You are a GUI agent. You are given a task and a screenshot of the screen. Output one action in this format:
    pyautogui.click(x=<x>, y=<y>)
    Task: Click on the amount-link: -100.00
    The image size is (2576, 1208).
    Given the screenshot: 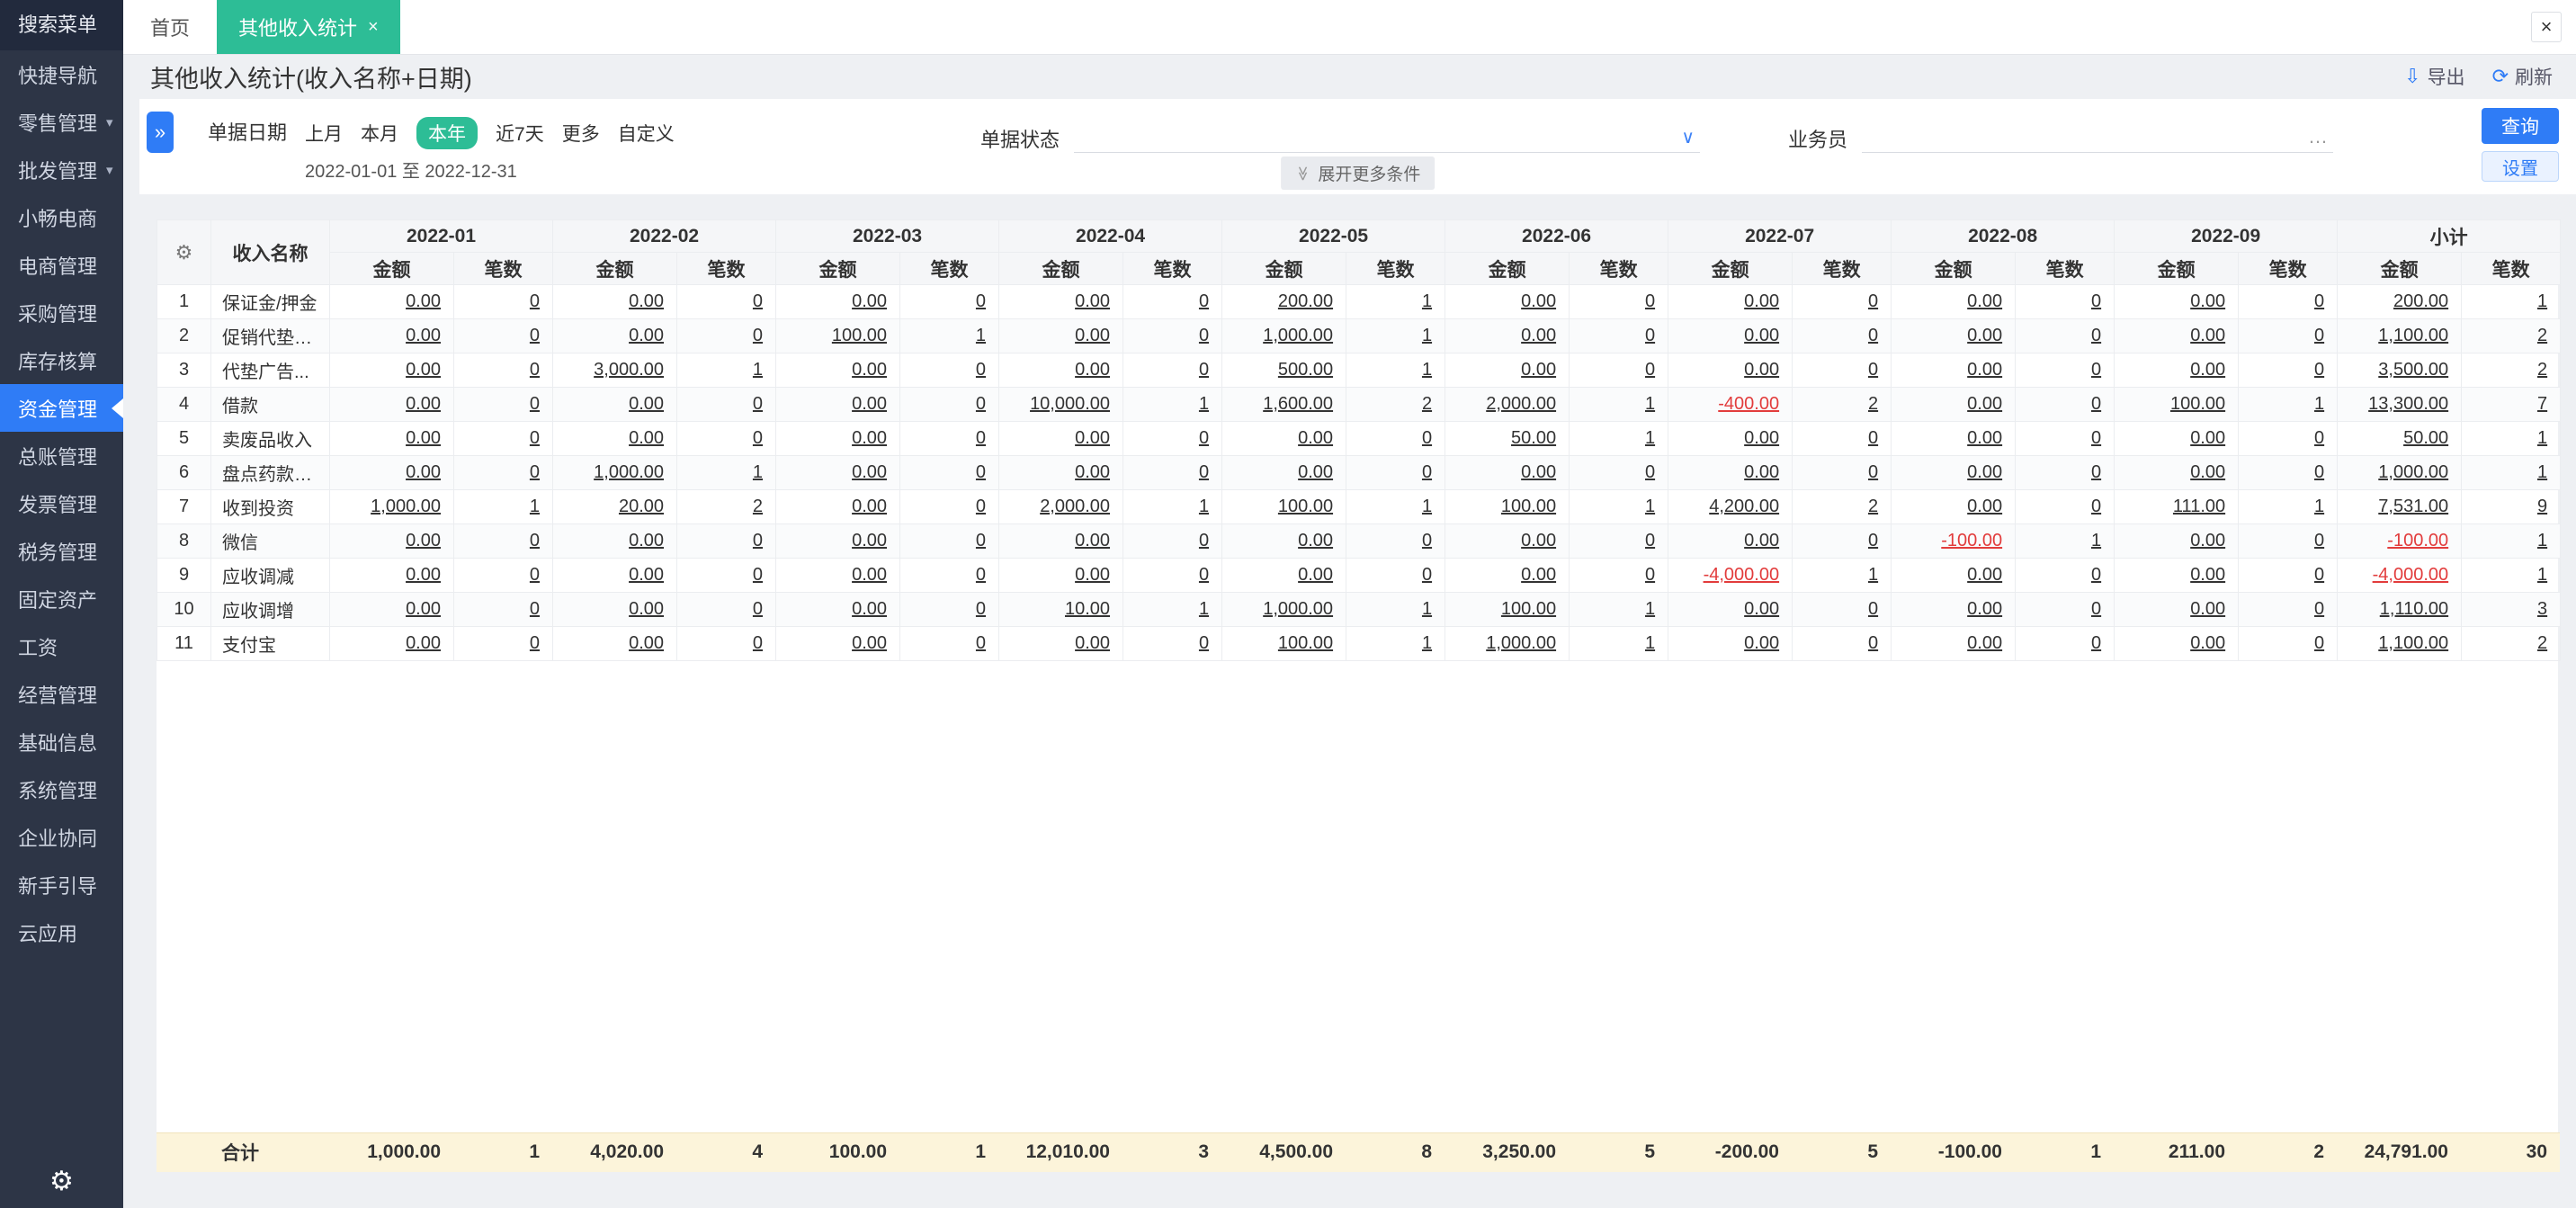 What is the action you would take?
    pyautogui.click(x=1972, y=540)
    